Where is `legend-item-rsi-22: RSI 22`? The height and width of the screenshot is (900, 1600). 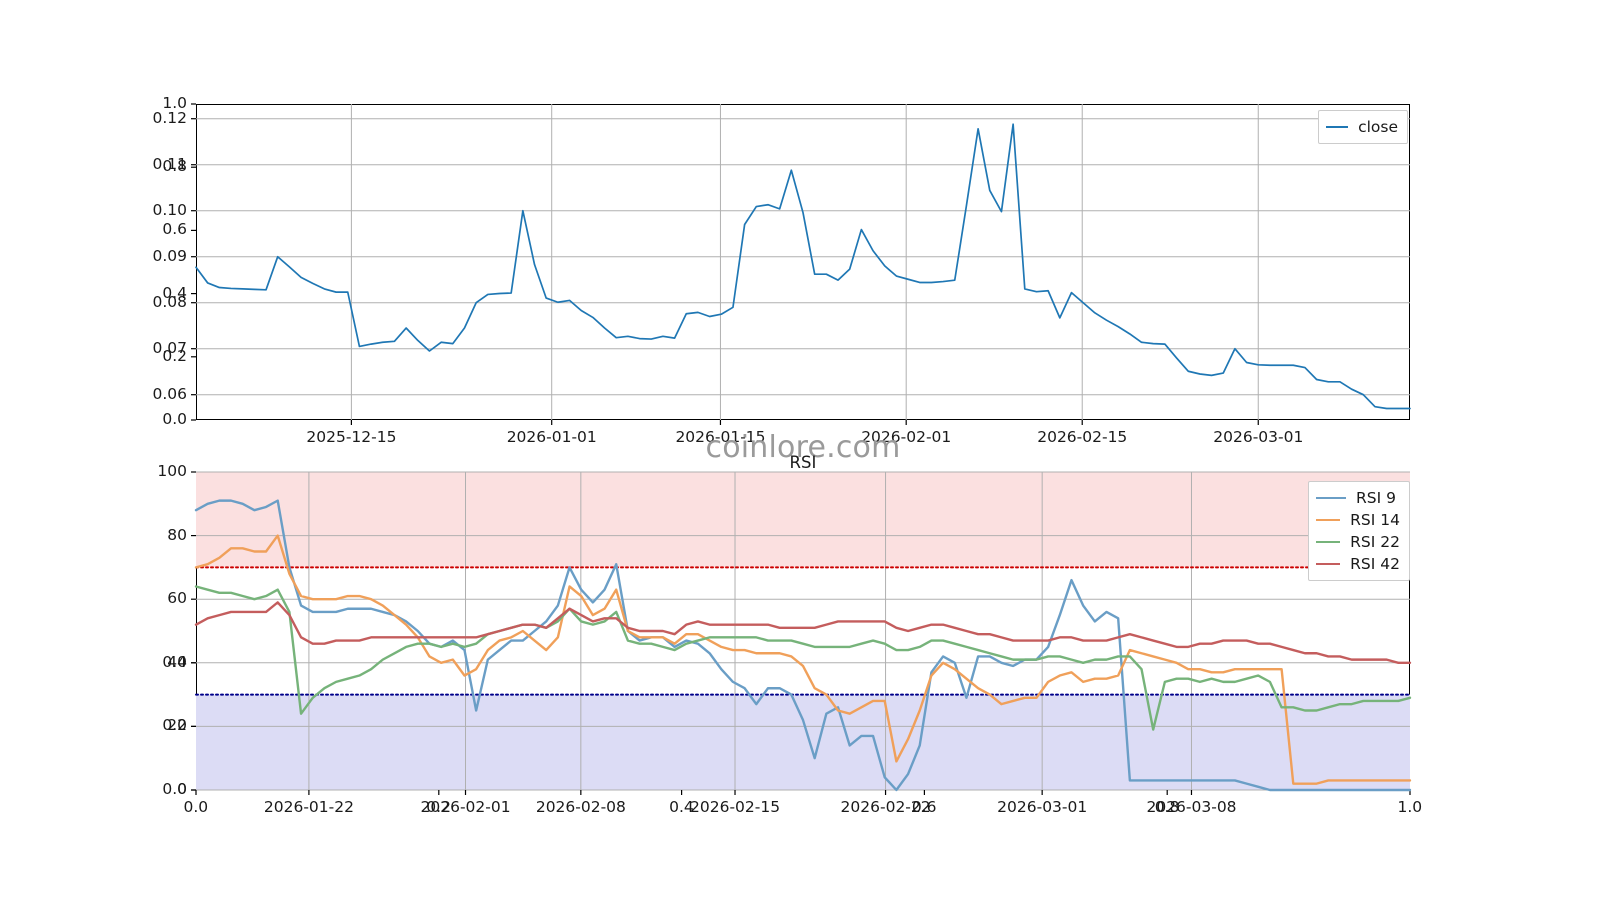 legend-item-rsi-22: RSI 22 is located at coordinates (1358, 542).